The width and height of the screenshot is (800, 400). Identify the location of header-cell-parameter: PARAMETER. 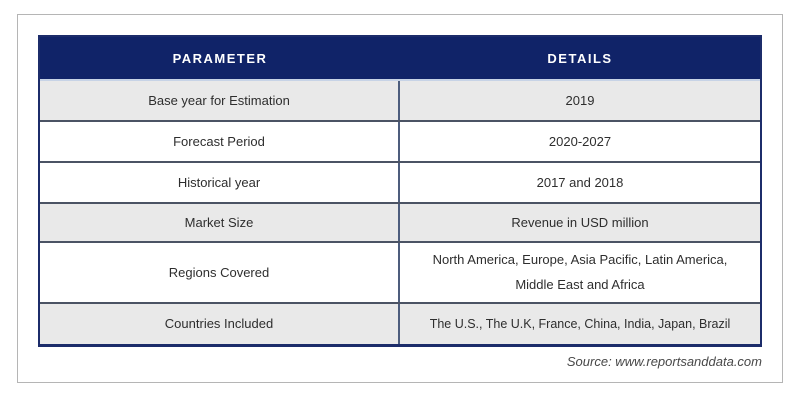
(220, 58).